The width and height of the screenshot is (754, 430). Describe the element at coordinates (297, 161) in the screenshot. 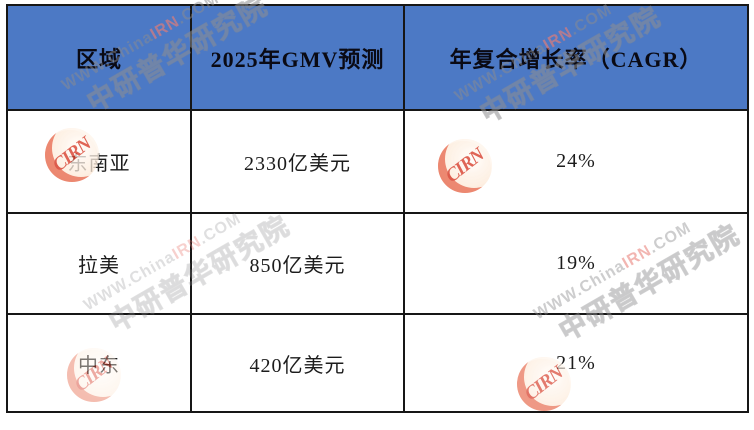

I see `cell-gmv-southeast-asia: 2330亿美元` at that location.